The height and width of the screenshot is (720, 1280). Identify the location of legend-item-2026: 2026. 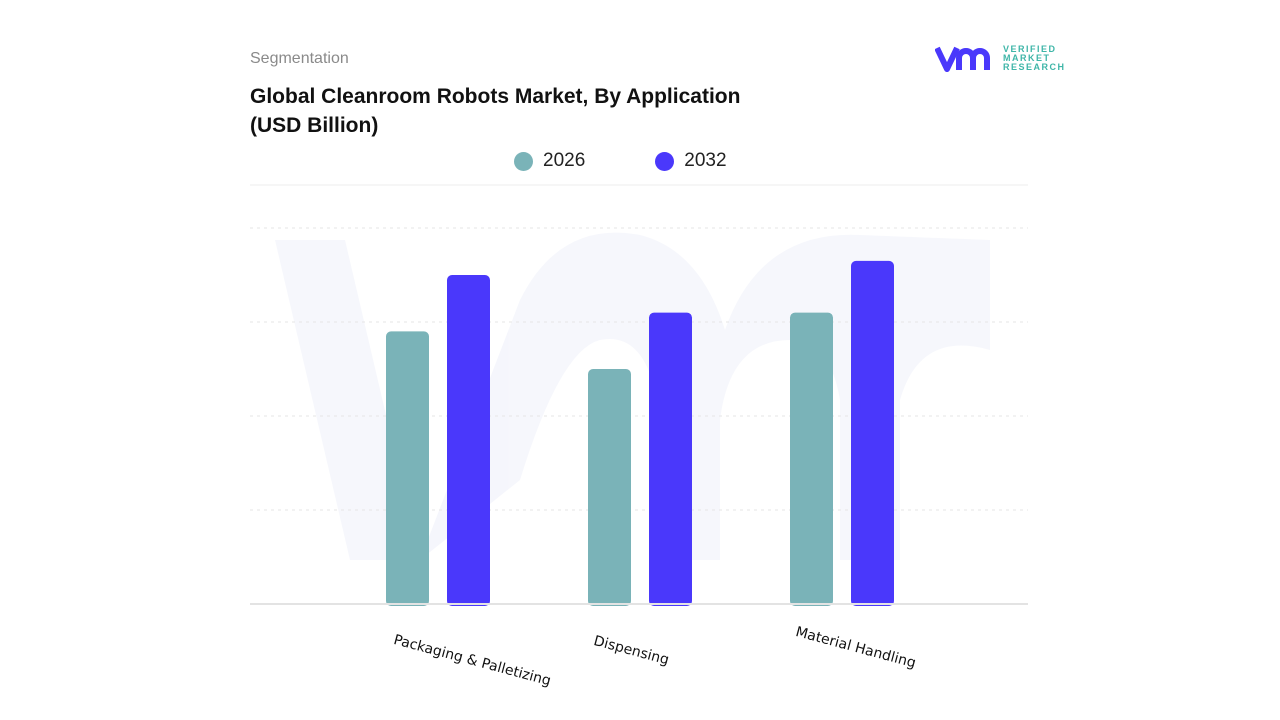
(549, 161).